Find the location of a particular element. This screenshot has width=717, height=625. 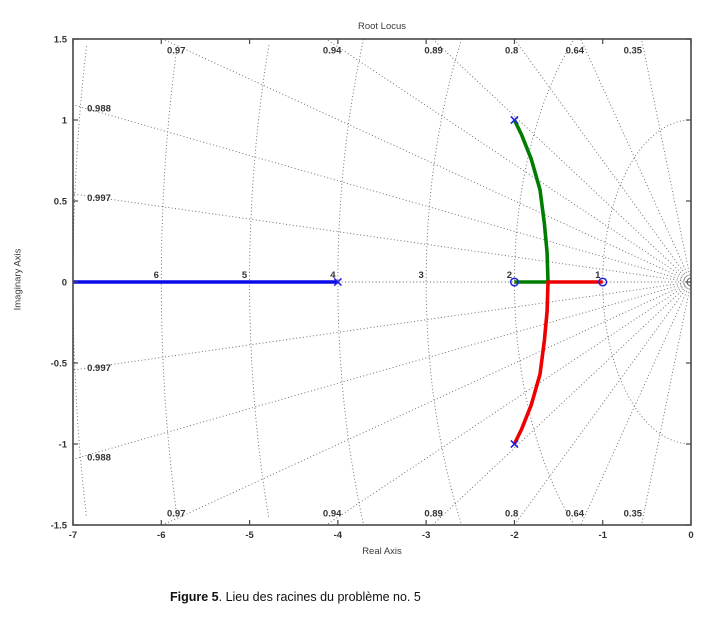

natural-frequency-label: 6 is located at coordinates (156, 275).